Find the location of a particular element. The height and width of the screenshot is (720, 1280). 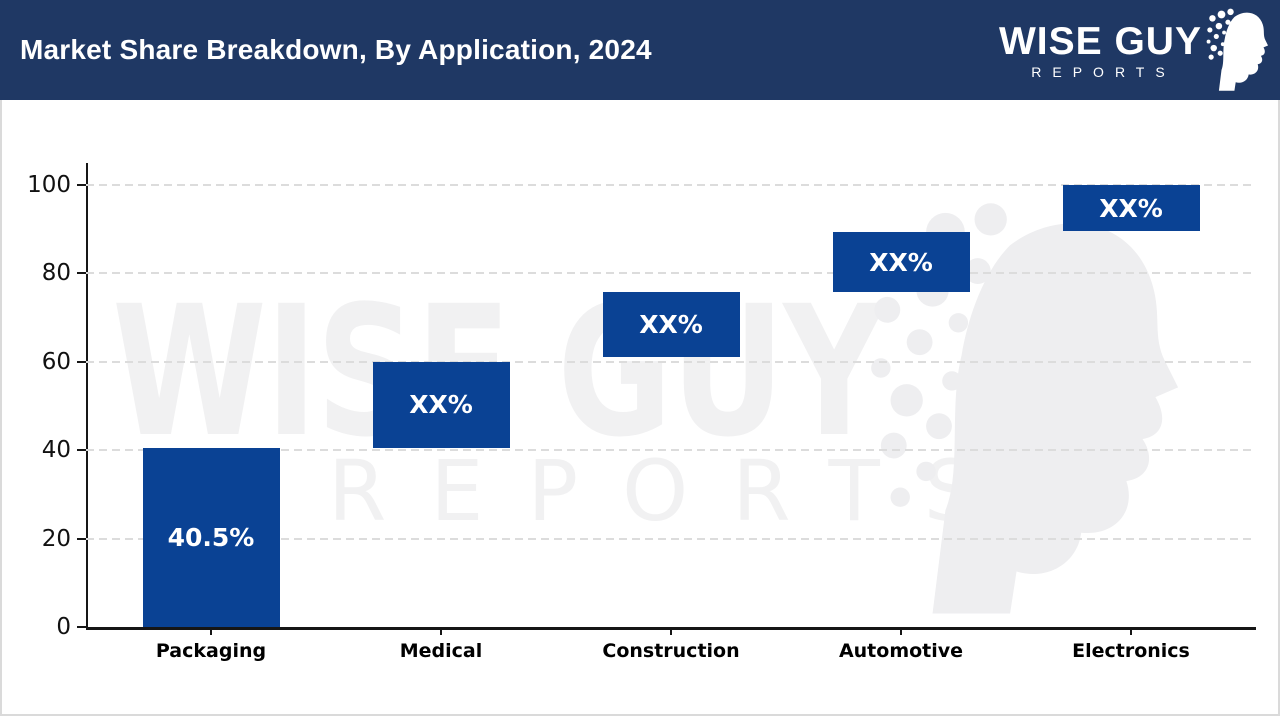

logo-wordmark: WISE GUY REPORTS is located at coordinates (1100, 50).